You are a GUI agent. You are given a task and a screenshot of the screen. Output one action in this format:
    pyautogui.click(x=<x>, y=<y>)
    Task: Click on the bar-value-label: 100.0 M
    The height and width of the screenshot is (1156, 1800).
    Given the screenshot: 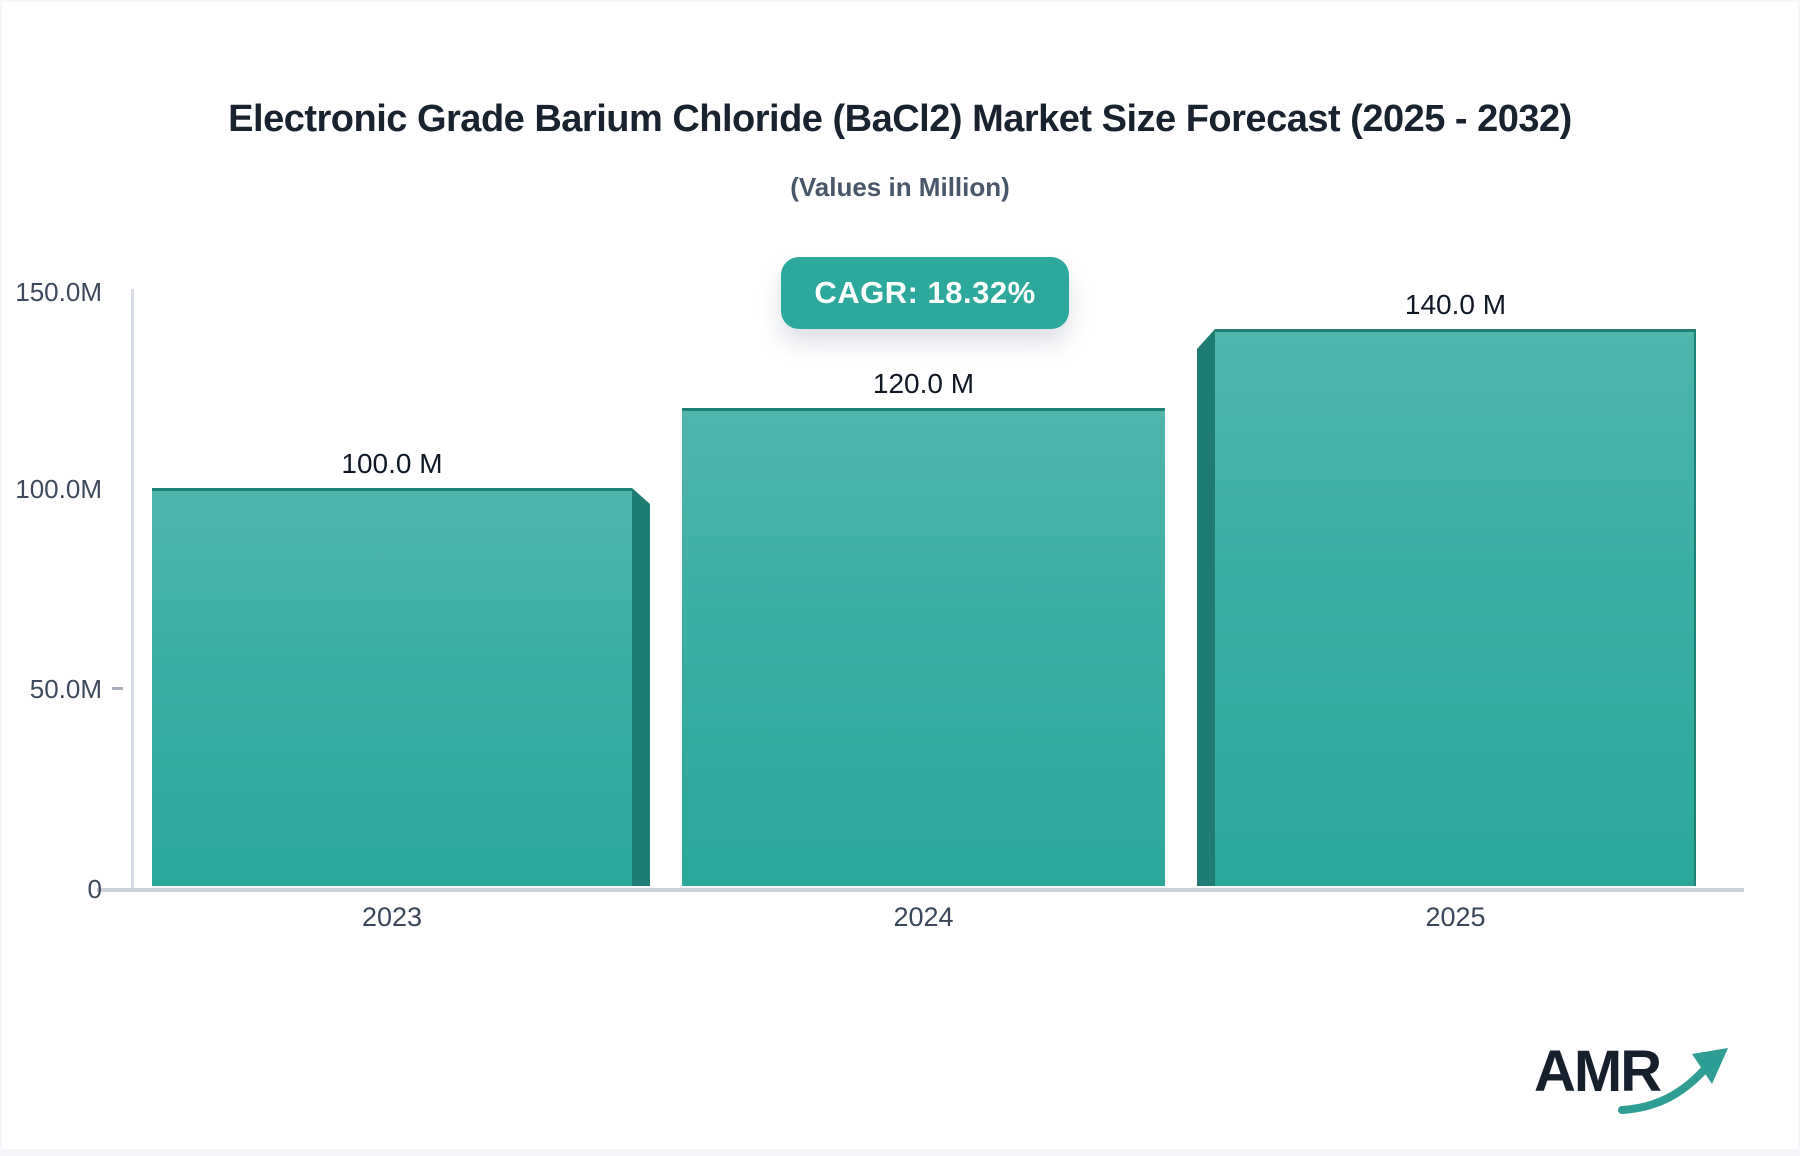 What is the action you would take?
    pyautogui.click(x=392, y=463)
    